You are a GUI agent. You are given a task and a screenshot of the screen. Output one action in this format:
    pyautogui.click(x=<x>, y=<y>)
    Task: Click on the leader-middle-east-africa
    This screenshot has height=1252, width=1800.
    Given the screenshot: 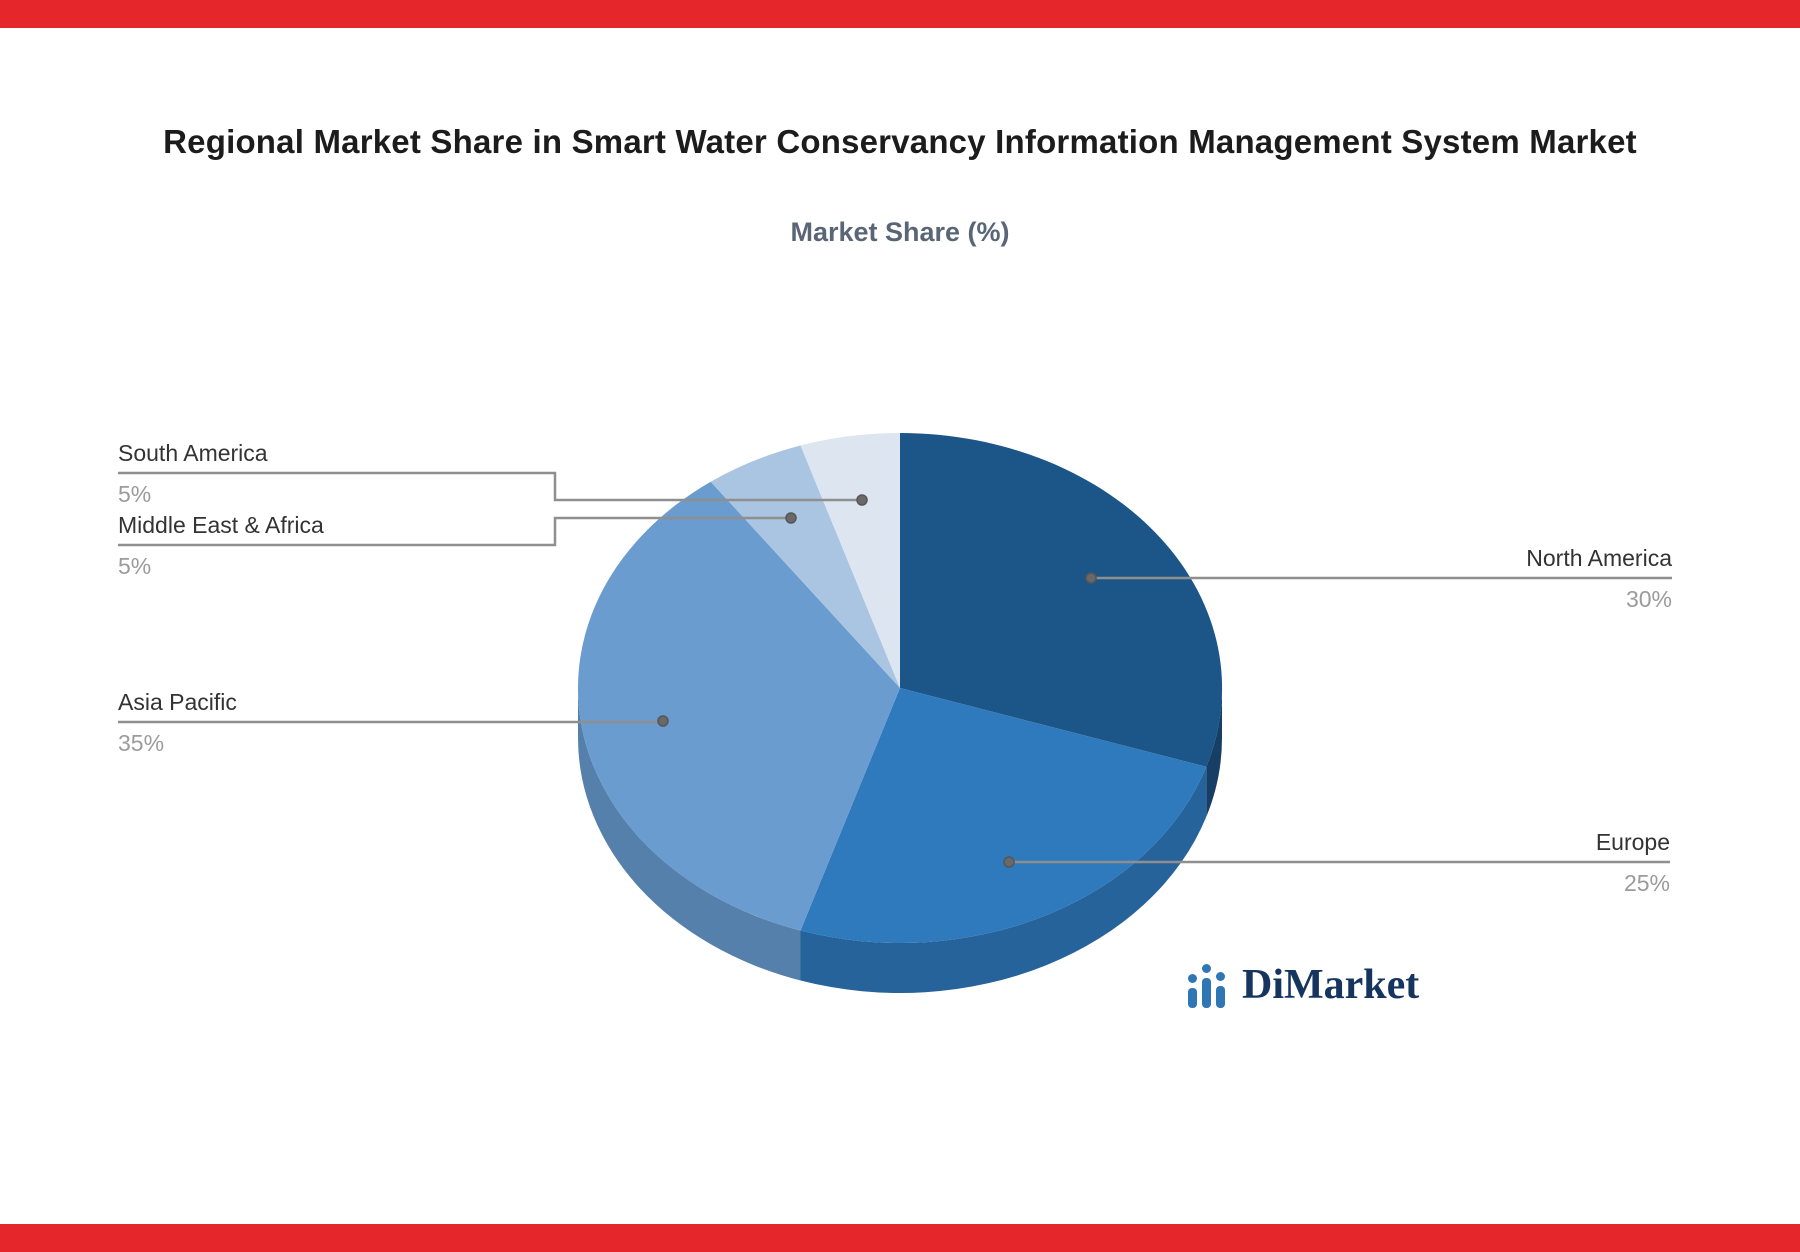 What is the action you would take?
    pyautogui.click(x=454, y=531)
    